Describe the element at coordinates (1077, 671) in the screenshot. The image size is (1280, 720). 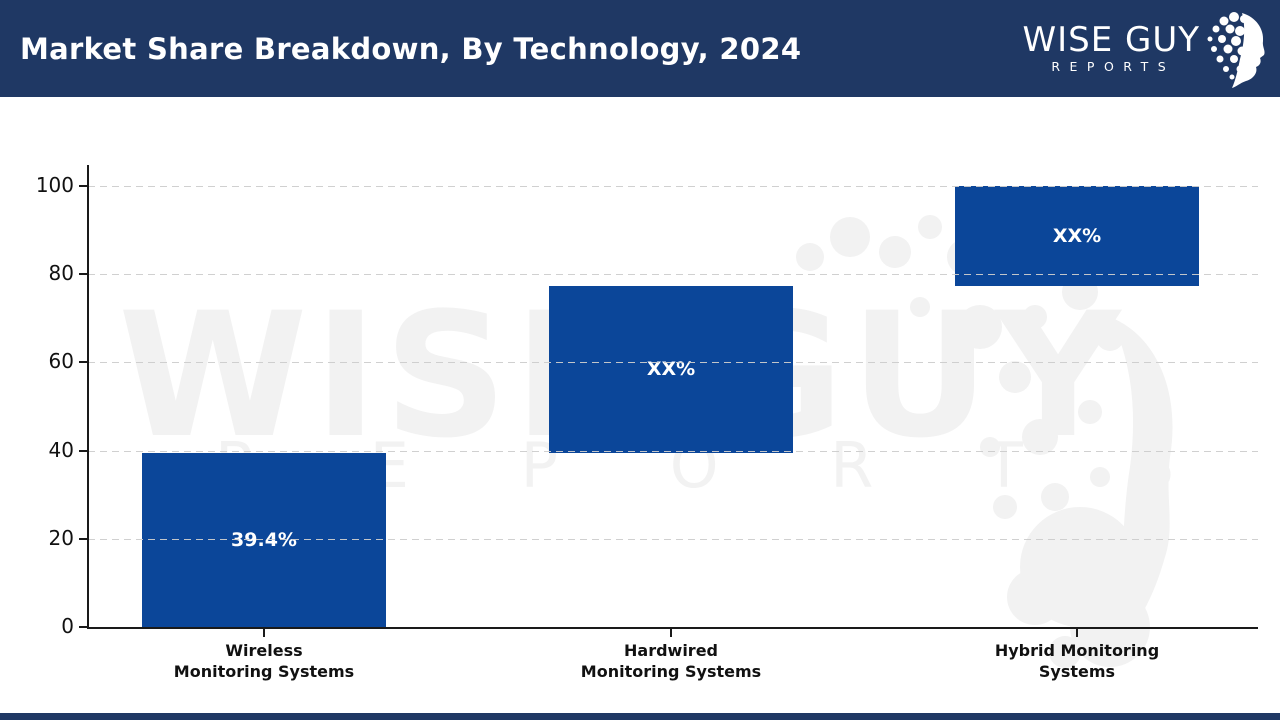
I see `category-label-line: Systems` at that location.